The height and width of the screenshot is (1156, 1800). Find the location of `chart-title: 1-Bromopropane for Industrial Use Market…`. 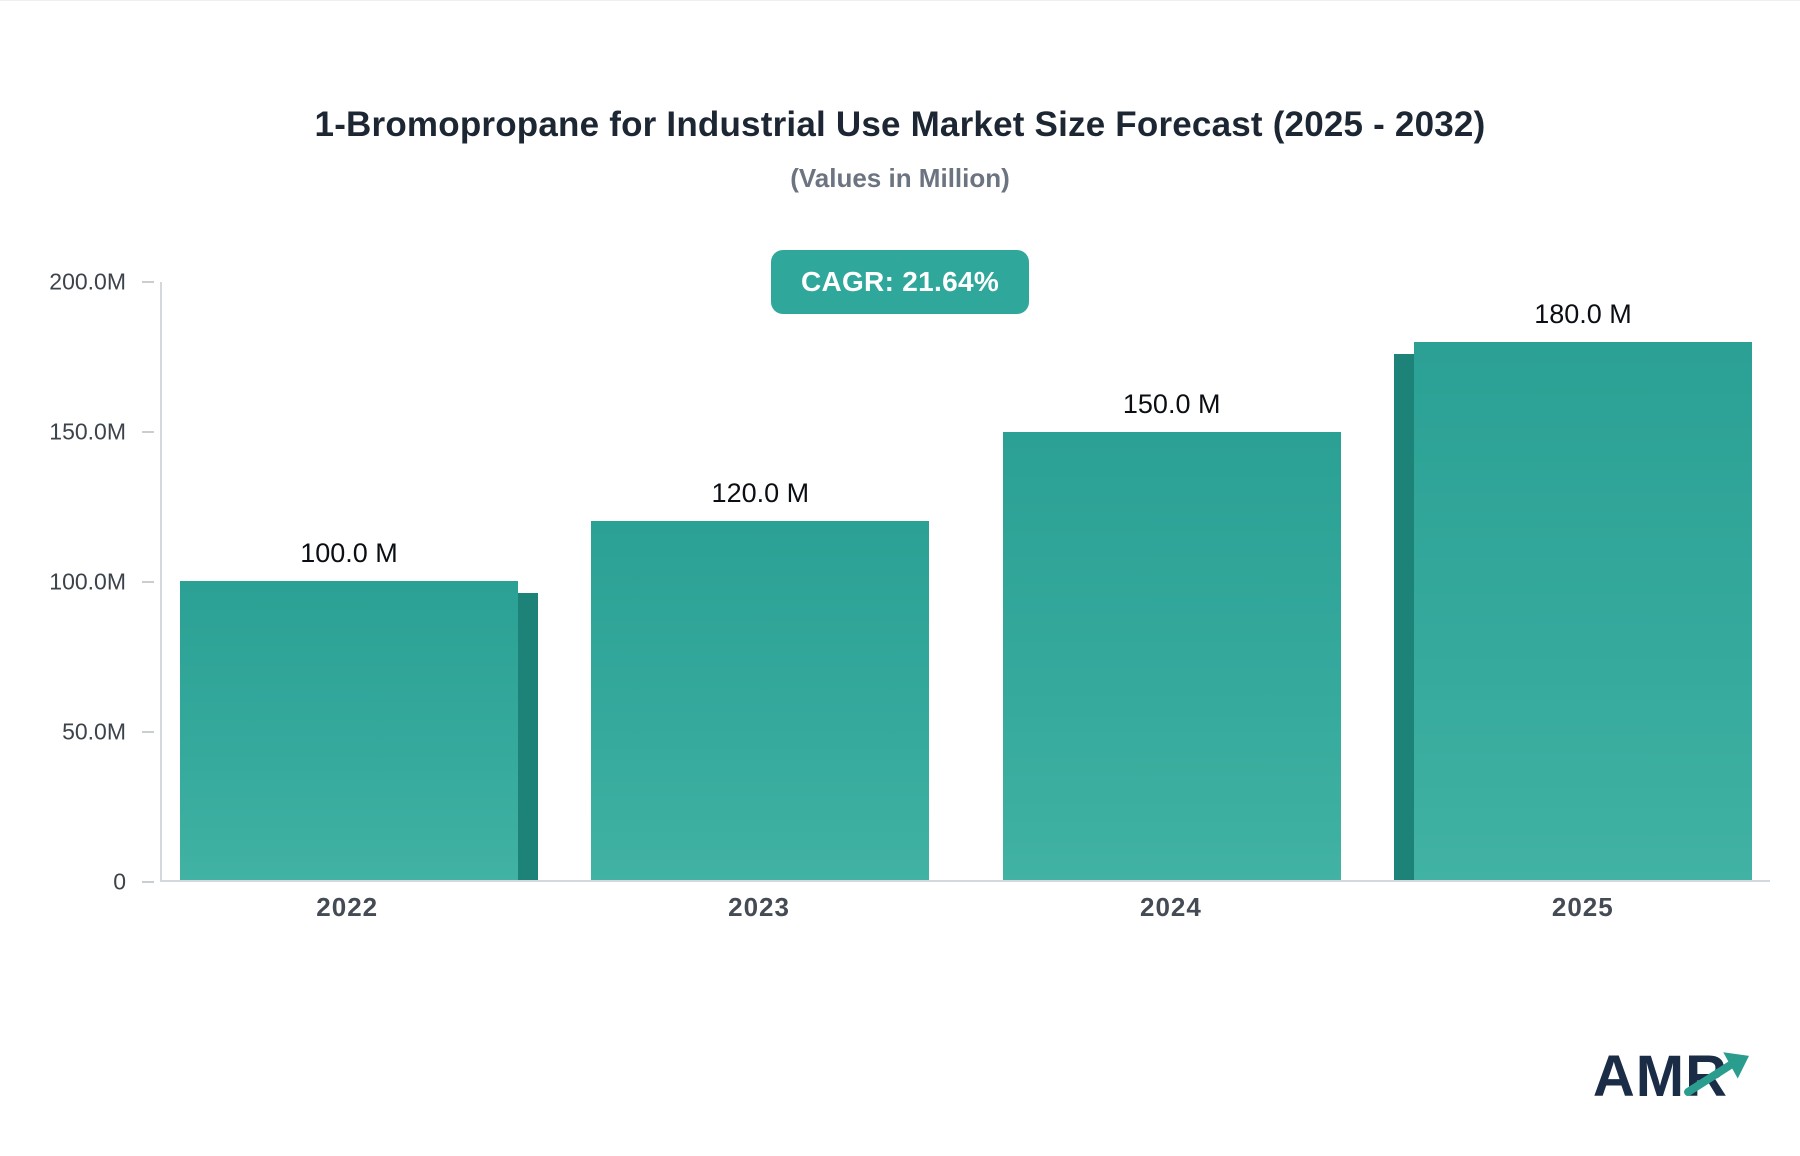

chart-title: 1-Bromopropane for Industrial Use Market… is located at coordinates (900, 124).